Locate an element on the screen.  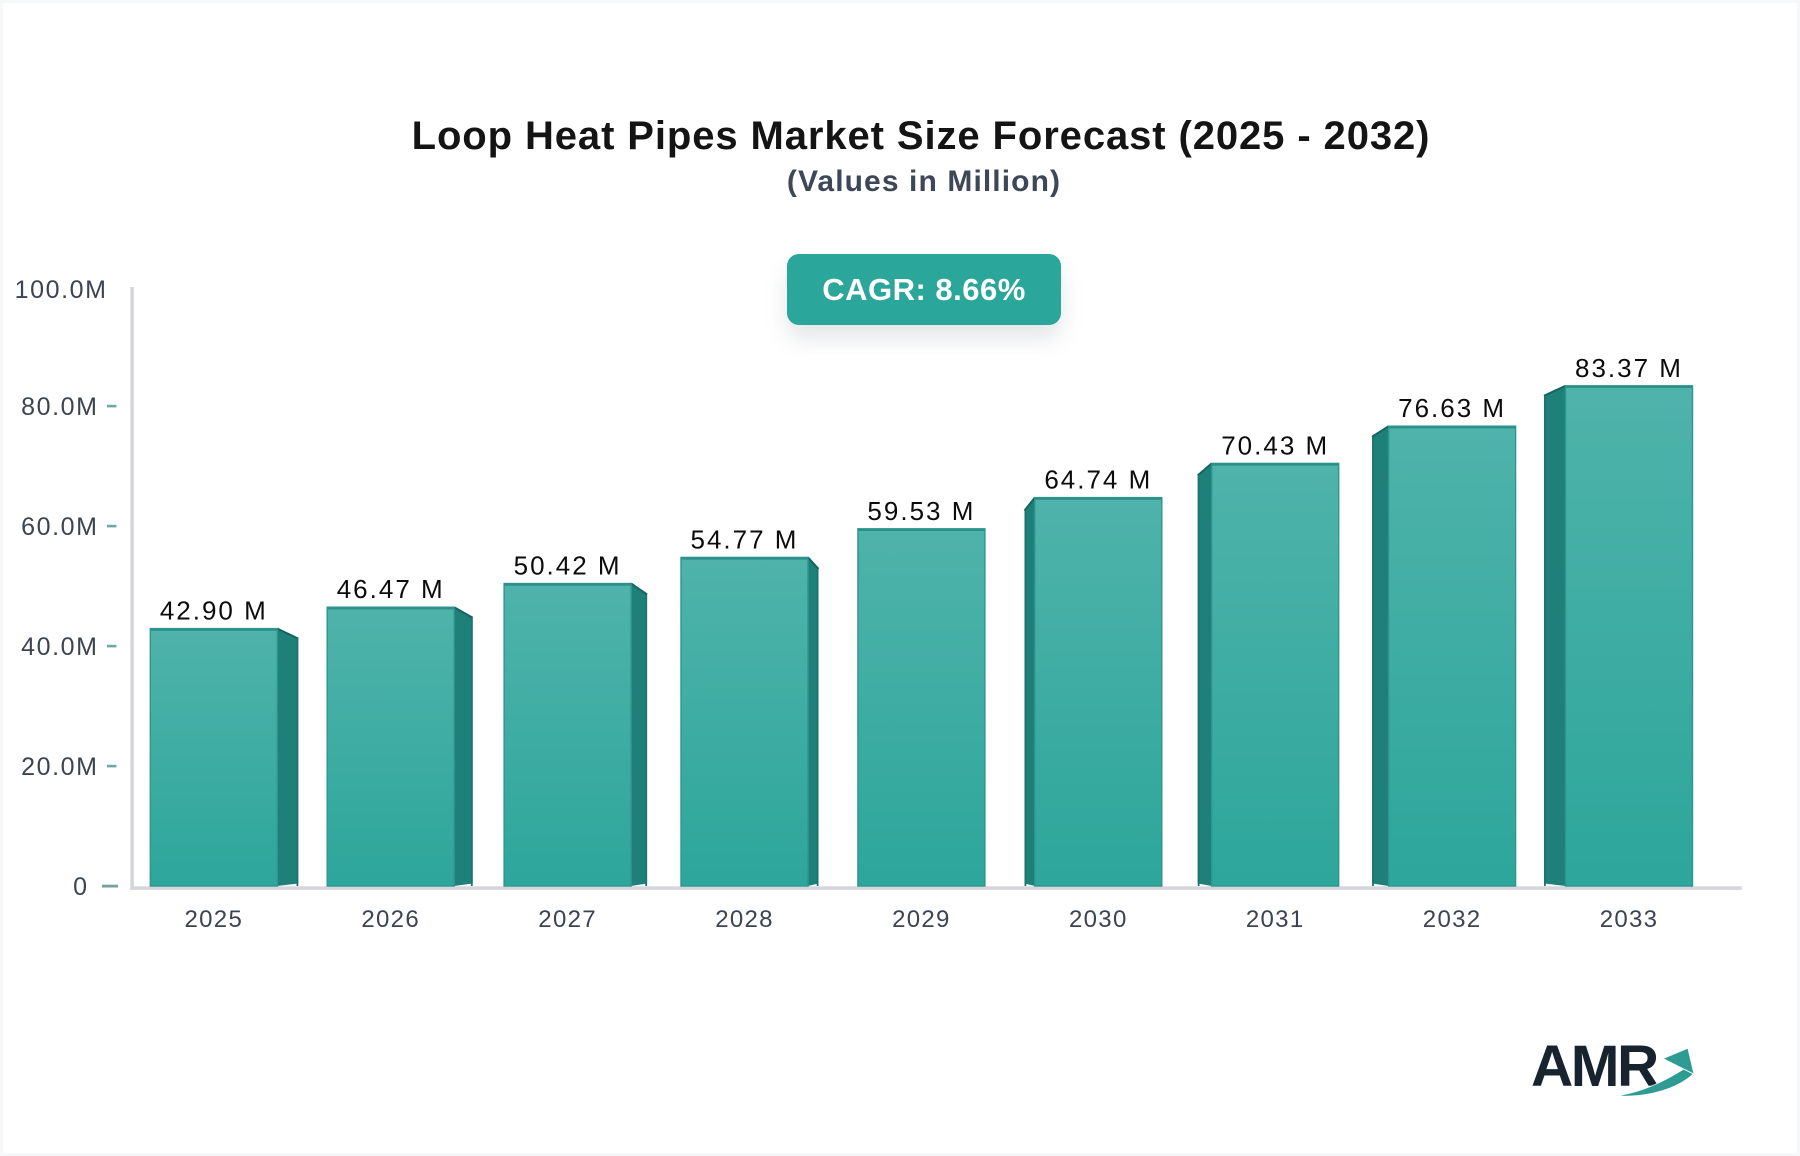
svg-text: 76.63 M is located at coordinates (1452, 408).